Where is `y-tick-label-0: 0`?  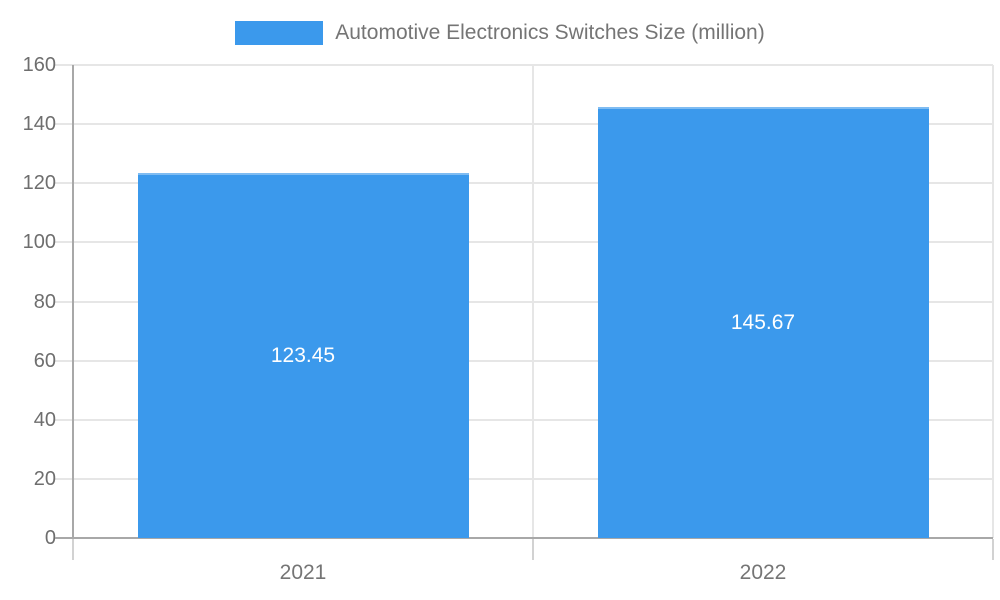 y-tick-label-0: 0 is located at coordinates (50, 538).